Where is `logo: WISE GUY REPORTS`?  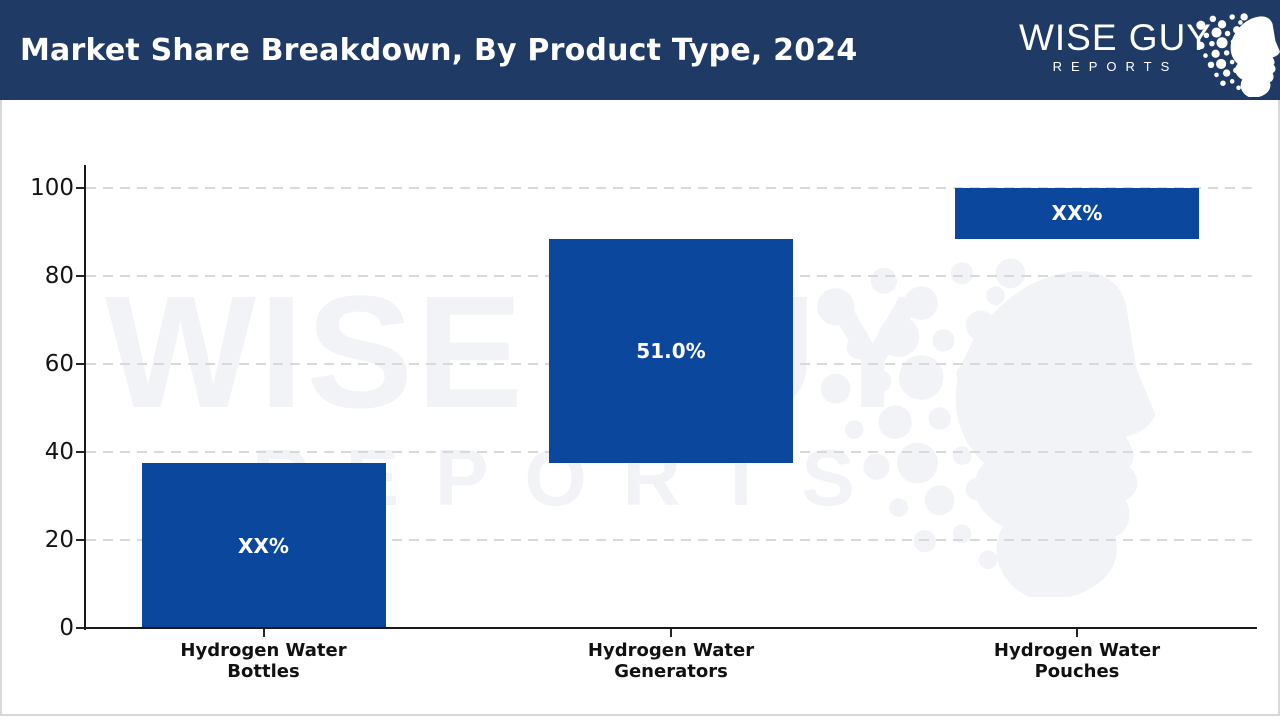
logo: WISE GUY REPORTS is located at coordinates (1145, 50).